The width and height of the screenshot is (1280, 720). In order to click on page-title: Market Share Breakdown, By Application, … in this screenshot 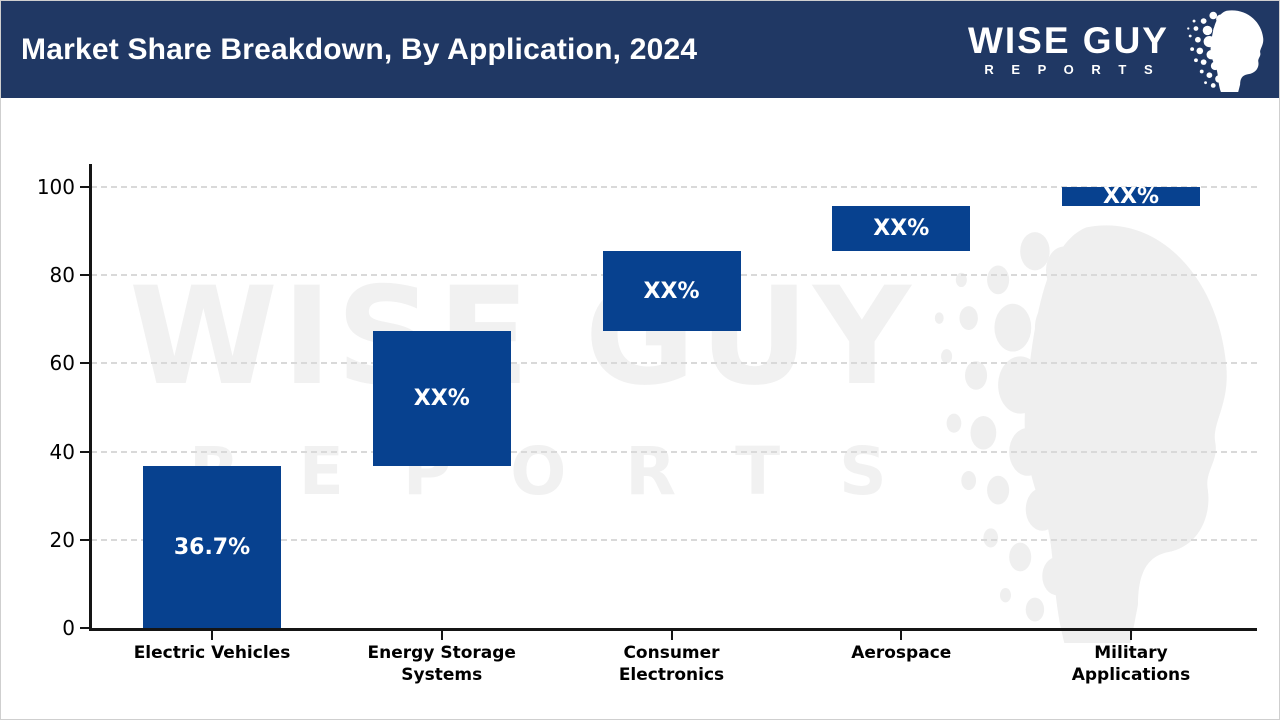, I will do `click(359, 49)`.